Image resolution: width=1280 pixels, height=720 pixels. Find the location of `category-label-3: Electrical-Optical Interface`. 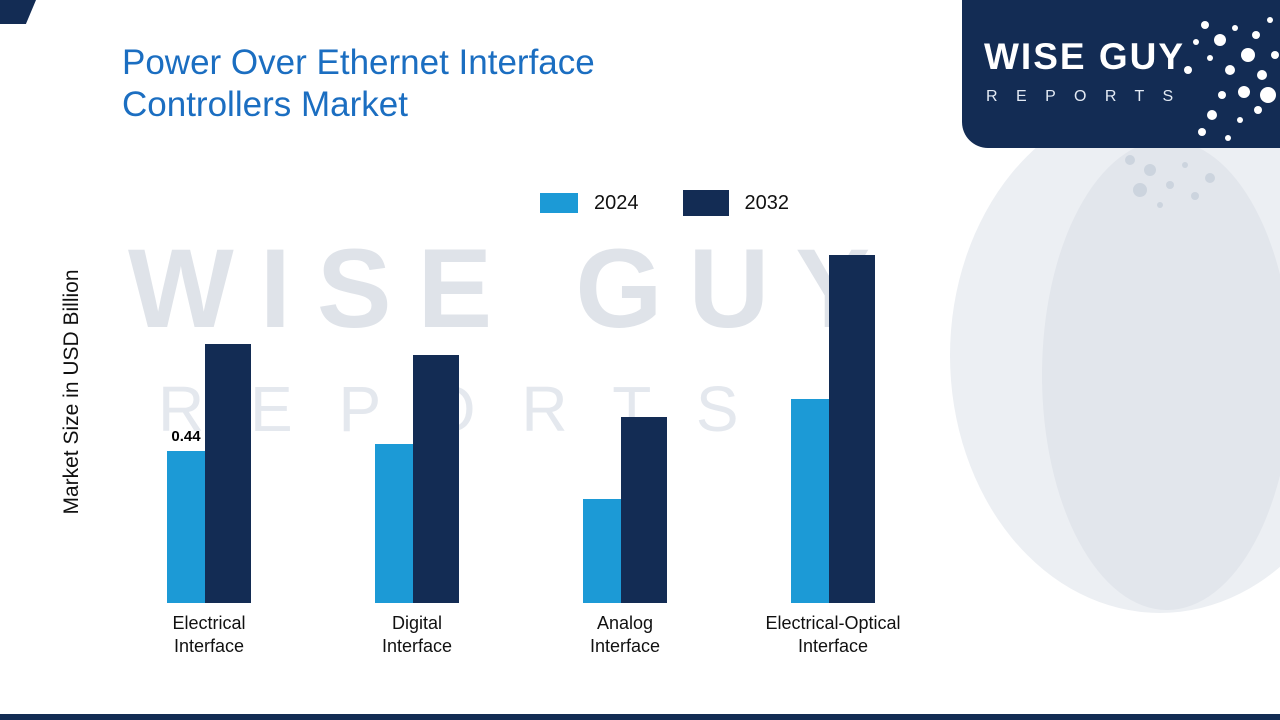

category-label-3: Electrical-Optical Interface is located at coordinates (833, 635).